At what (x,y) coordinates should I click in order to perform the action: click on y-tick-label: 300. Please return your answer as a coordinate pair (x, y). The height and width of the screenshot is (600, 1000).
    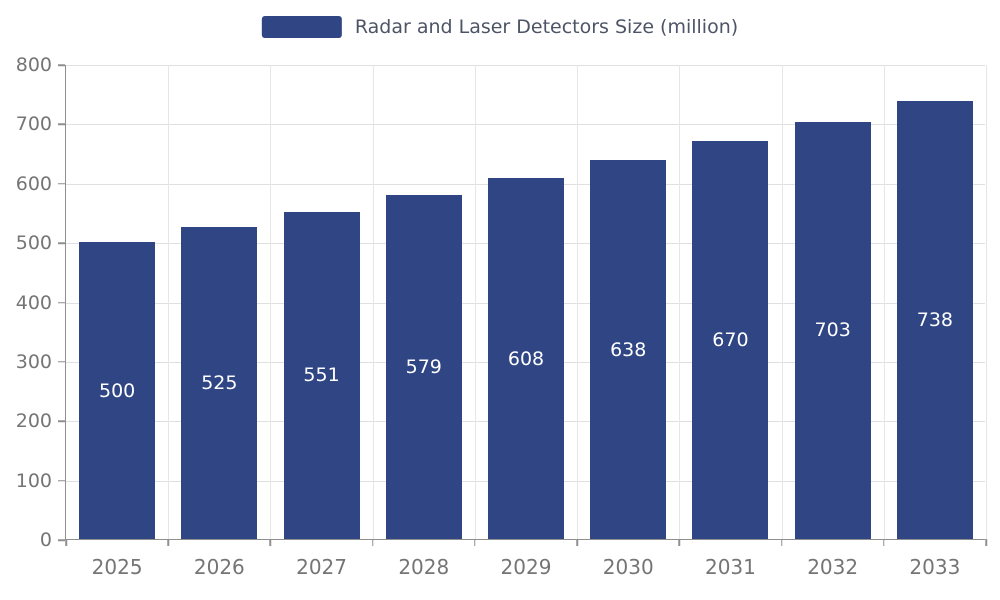
    Looking at the image, I should click on (33, 361).